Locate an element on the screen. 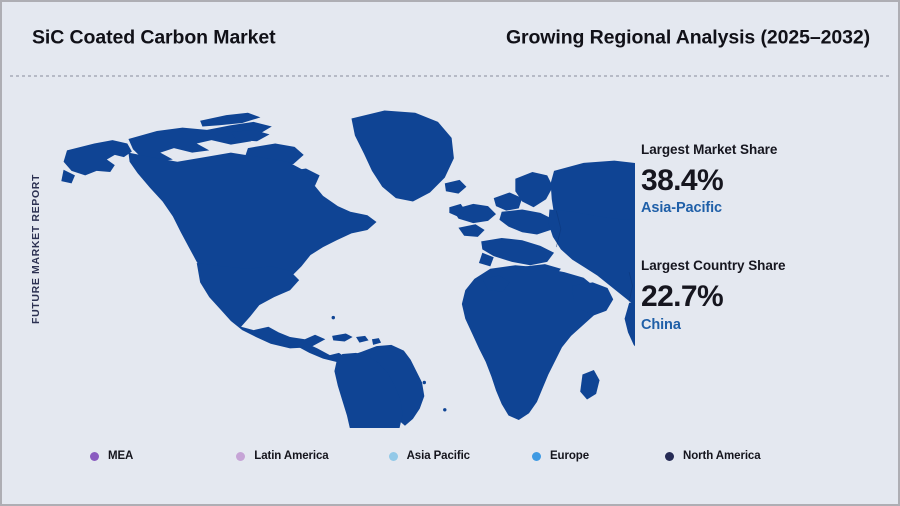 This screenshot has height=506, width=900. stat-value: 38.4% is located at coordinates (682, 180).